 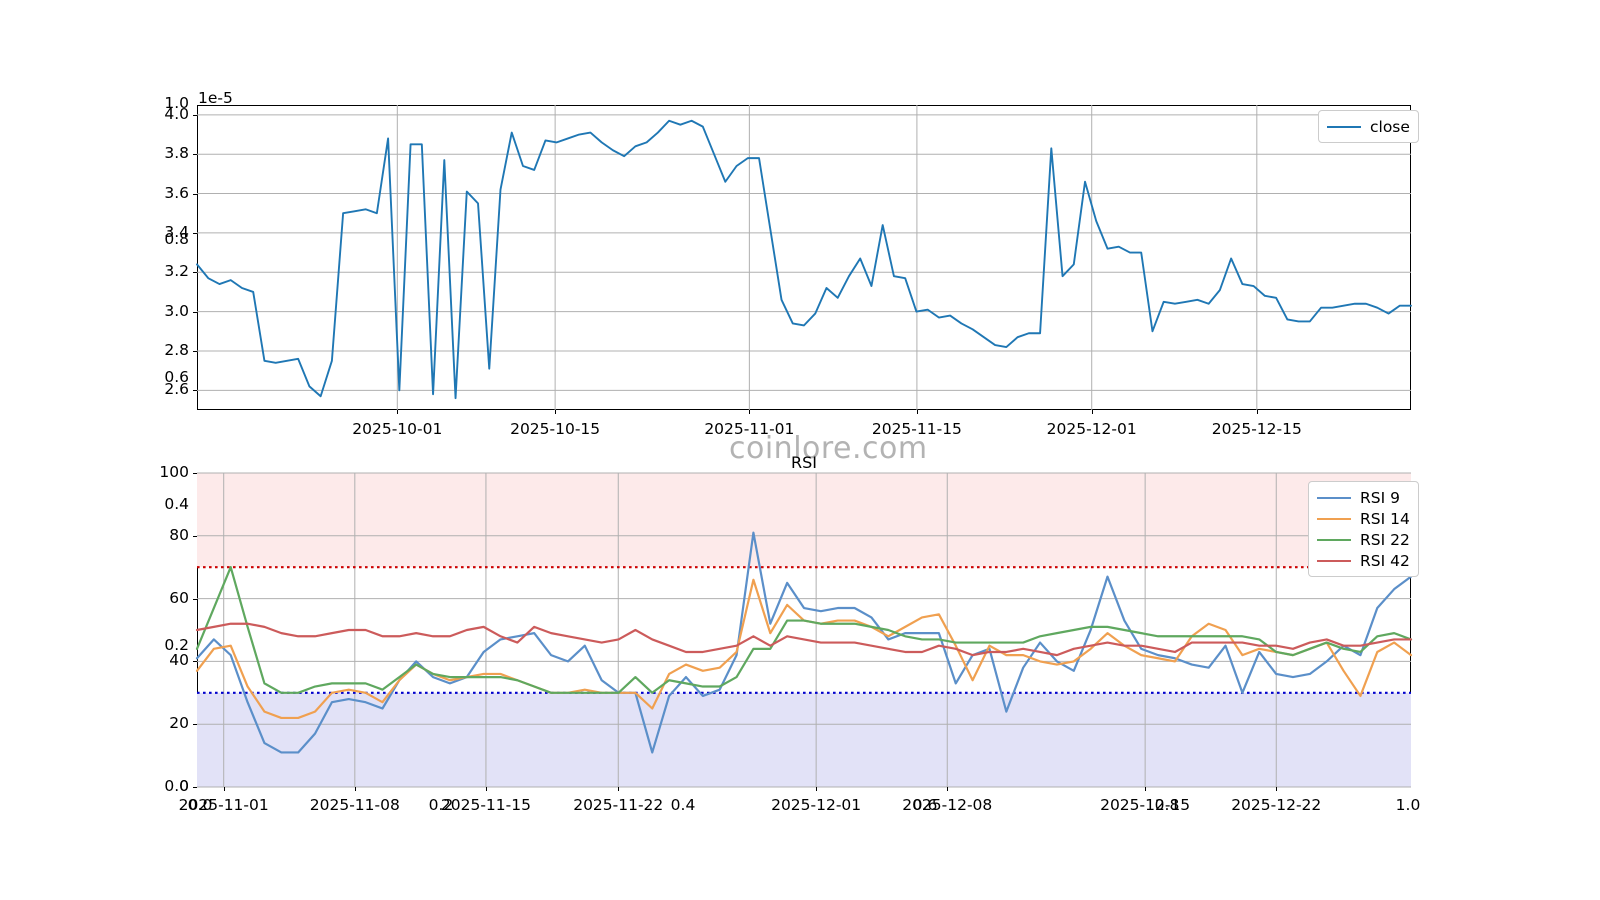 I want to click on rsi-x-tick-label-overlay: 0.0, so click(x=200, y=805).